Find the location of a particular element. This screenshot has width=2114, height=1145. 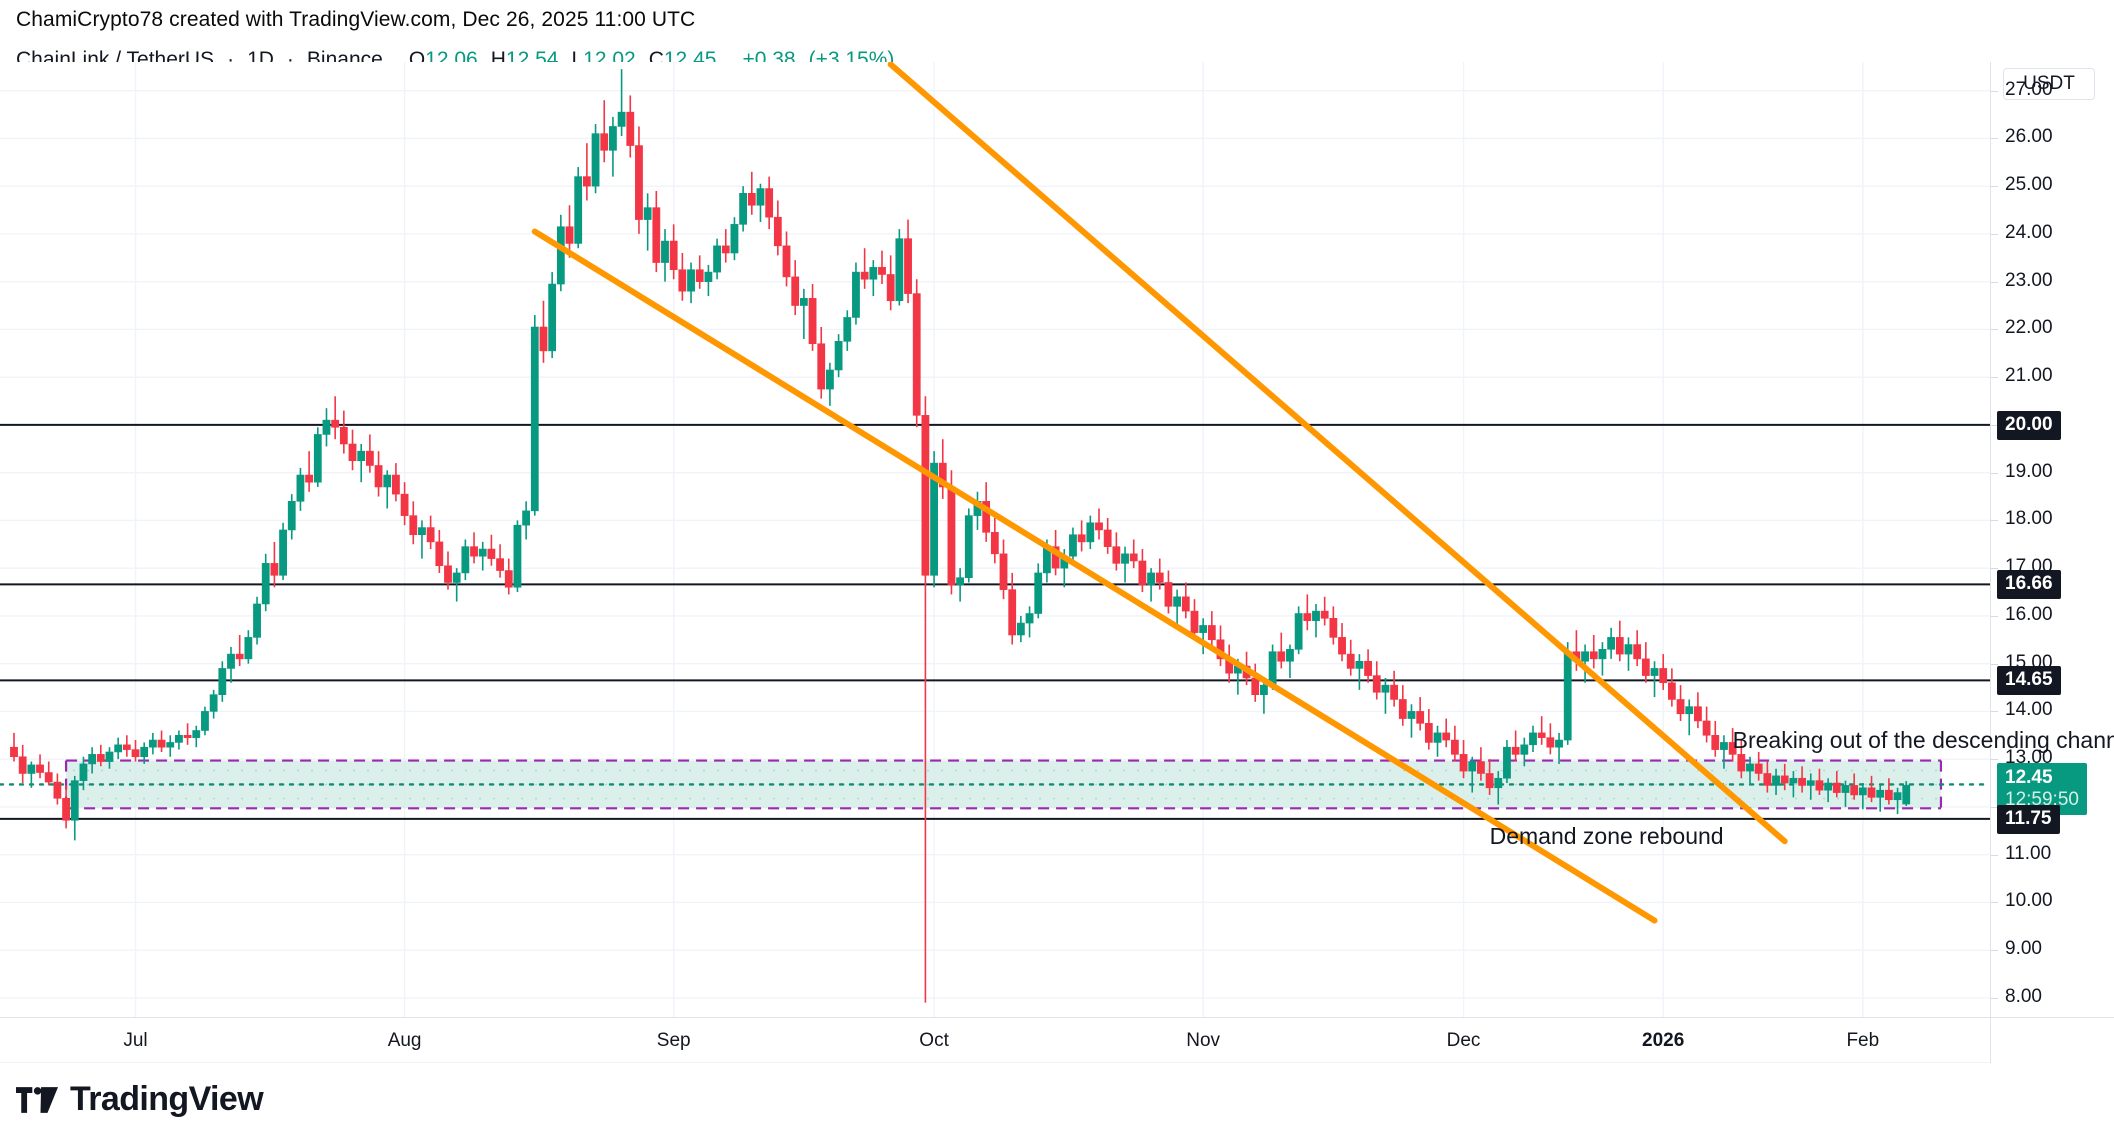

badge-value: 11.75 is located at coordinates (2028, 818).